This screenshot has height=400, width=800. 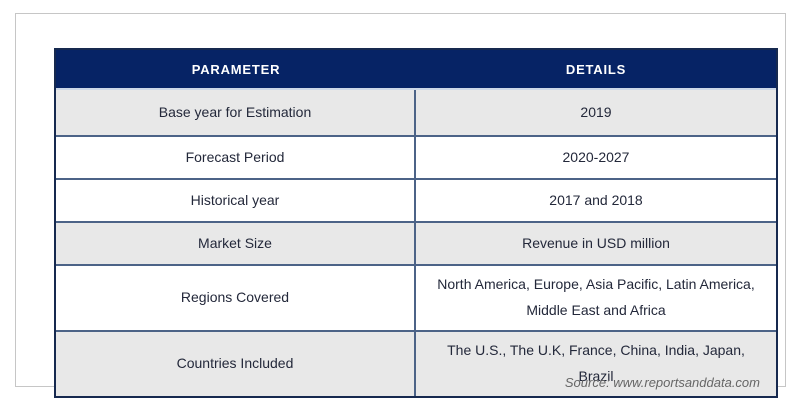 What do you see at coordinates (662, 382) in the screenshot?
I see `source-attribution: Source: www.reportsanddata.com` at bounding box center [662, 382].